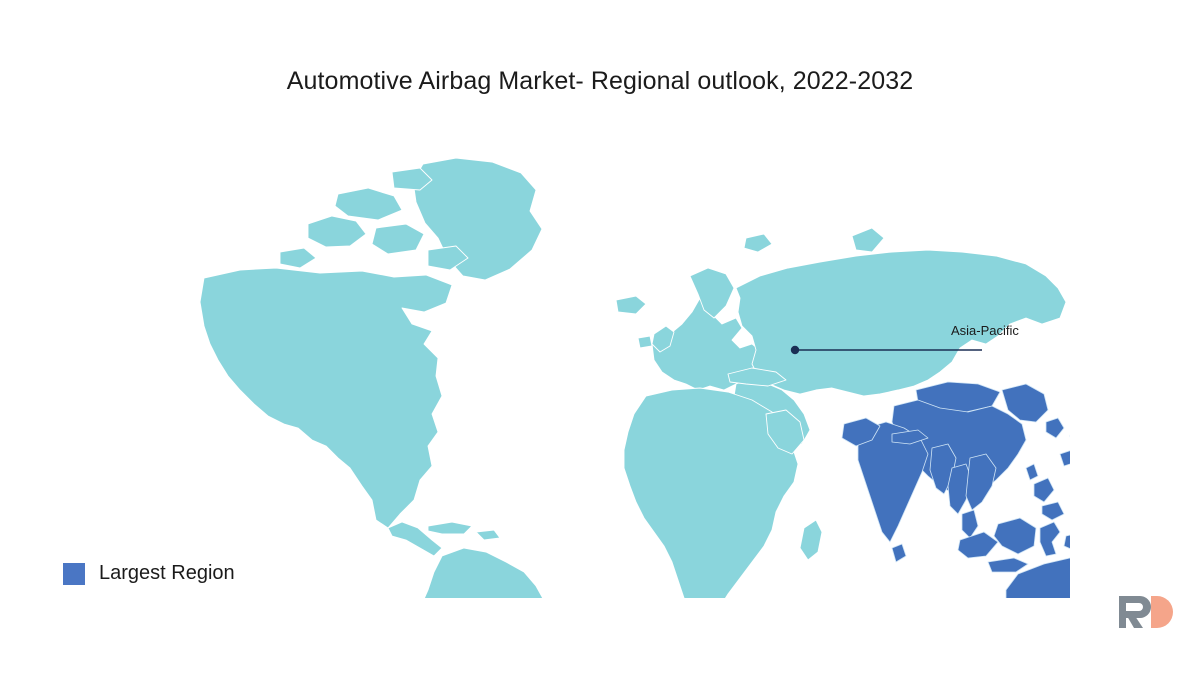 The height and width of the screenshot is (674, 1200). I want to click on country-indonesia-sumatra, so click(978, 545).